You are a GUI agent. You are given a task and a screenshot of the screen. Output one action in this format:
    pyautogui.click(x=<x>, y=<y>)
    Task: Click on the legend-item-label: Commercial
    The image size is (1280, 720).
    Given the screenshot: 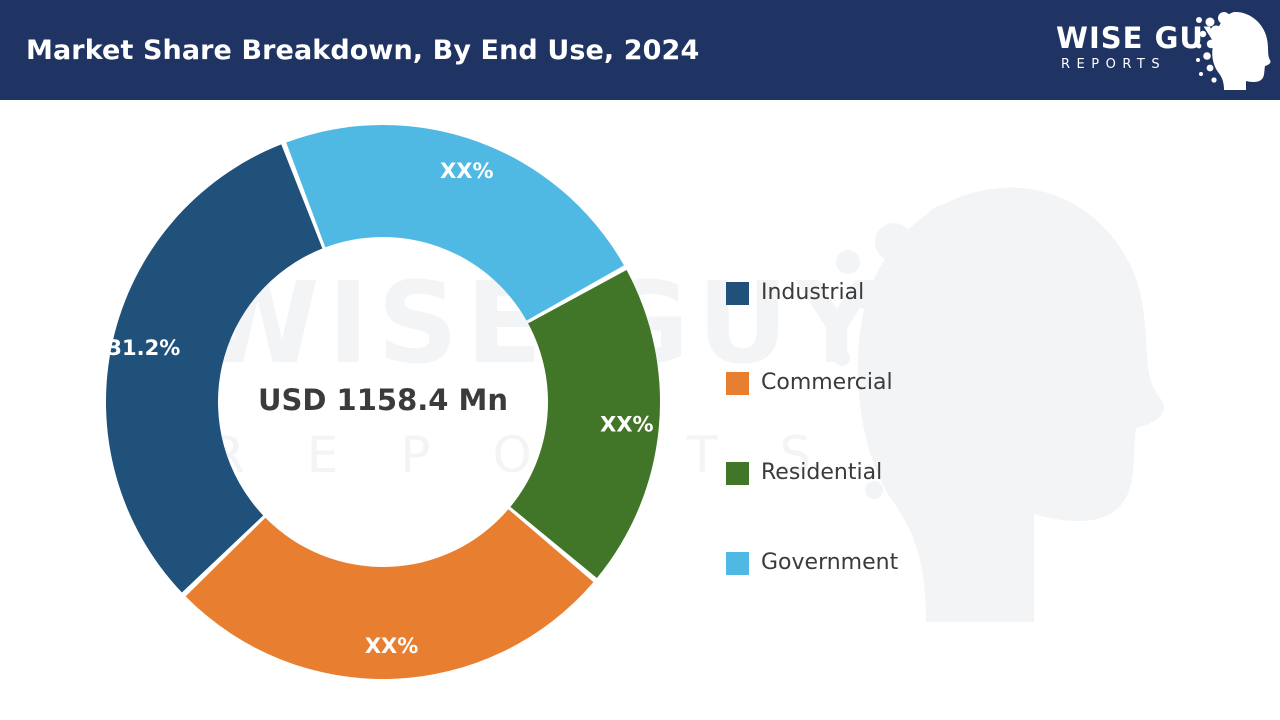 What is the action you would take?
    pyautogui.click(x=827, y=382)
    